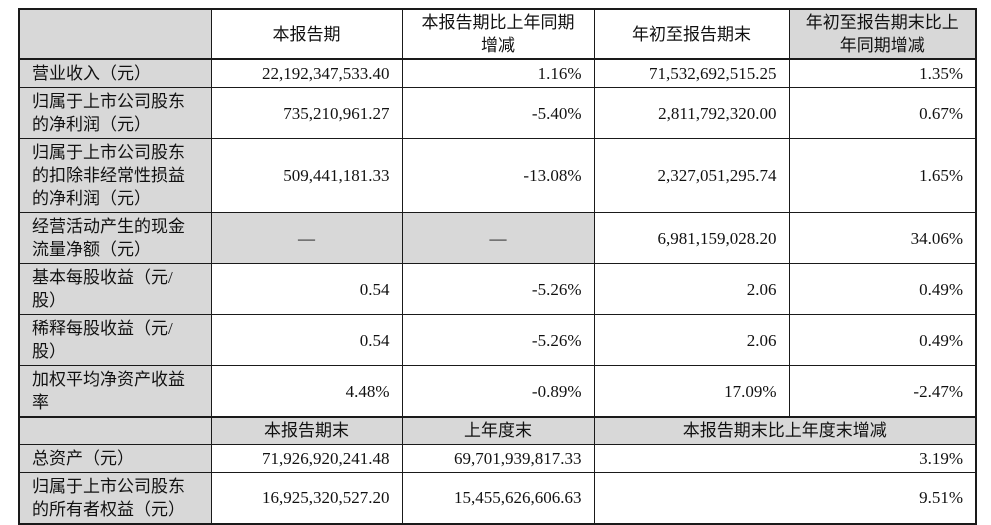 This screenshot has width=991, height=525. What do you see at coordinates (306, 497) in the screenshot?
I see `cell-value: 16,925,320,527.20` at bounding box center [306, 497].